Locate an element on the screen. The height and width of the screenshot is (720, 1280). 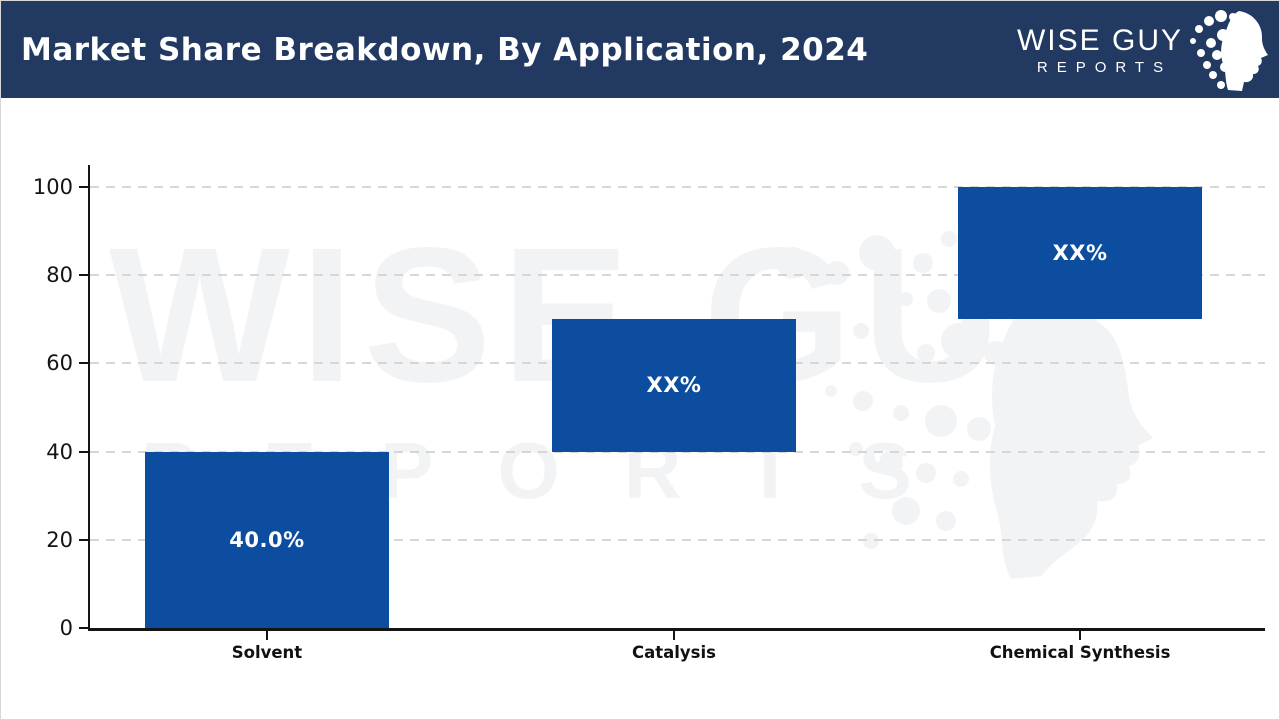
y-tick-label-60: 60 is located at coordinates (59, 363).